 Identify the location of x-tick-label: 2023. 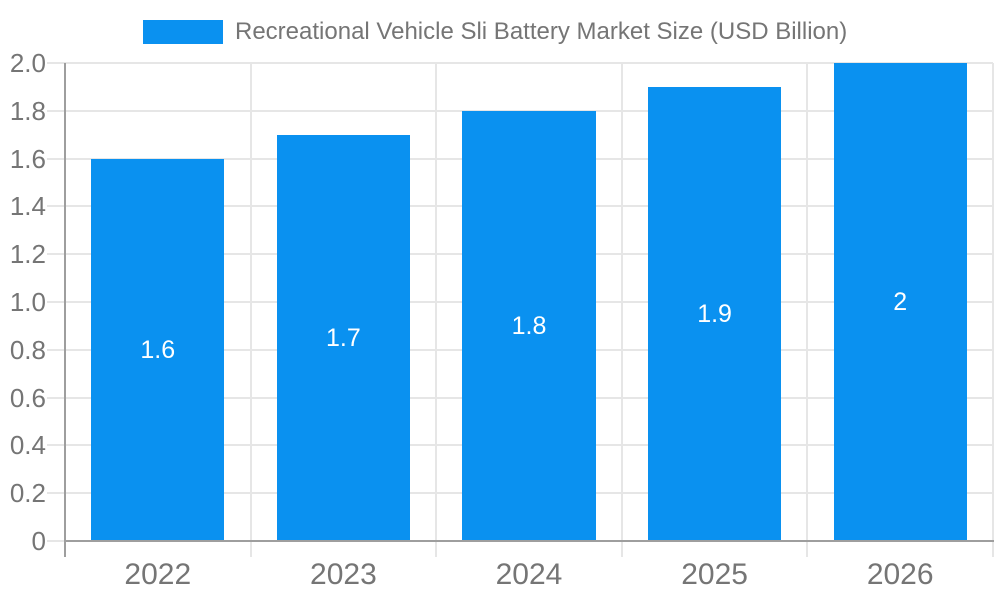
(343, 574).